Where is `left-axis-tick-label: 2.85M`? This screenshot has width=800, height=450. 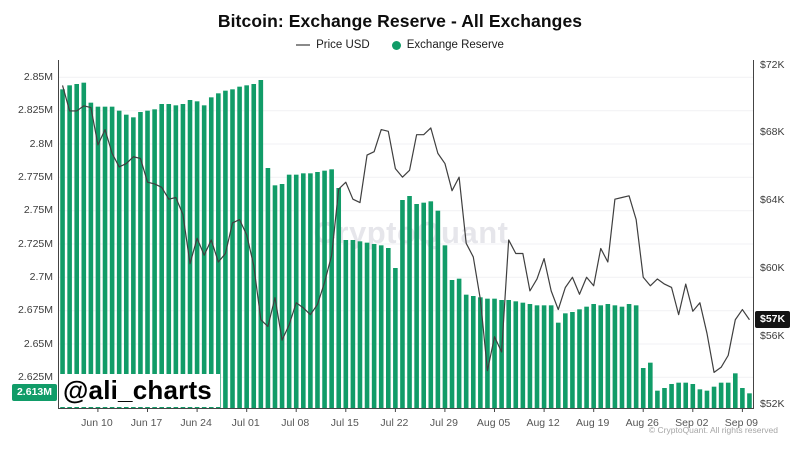 left-axis-tick-label: 2.85M is located at coordinates (38, 76).